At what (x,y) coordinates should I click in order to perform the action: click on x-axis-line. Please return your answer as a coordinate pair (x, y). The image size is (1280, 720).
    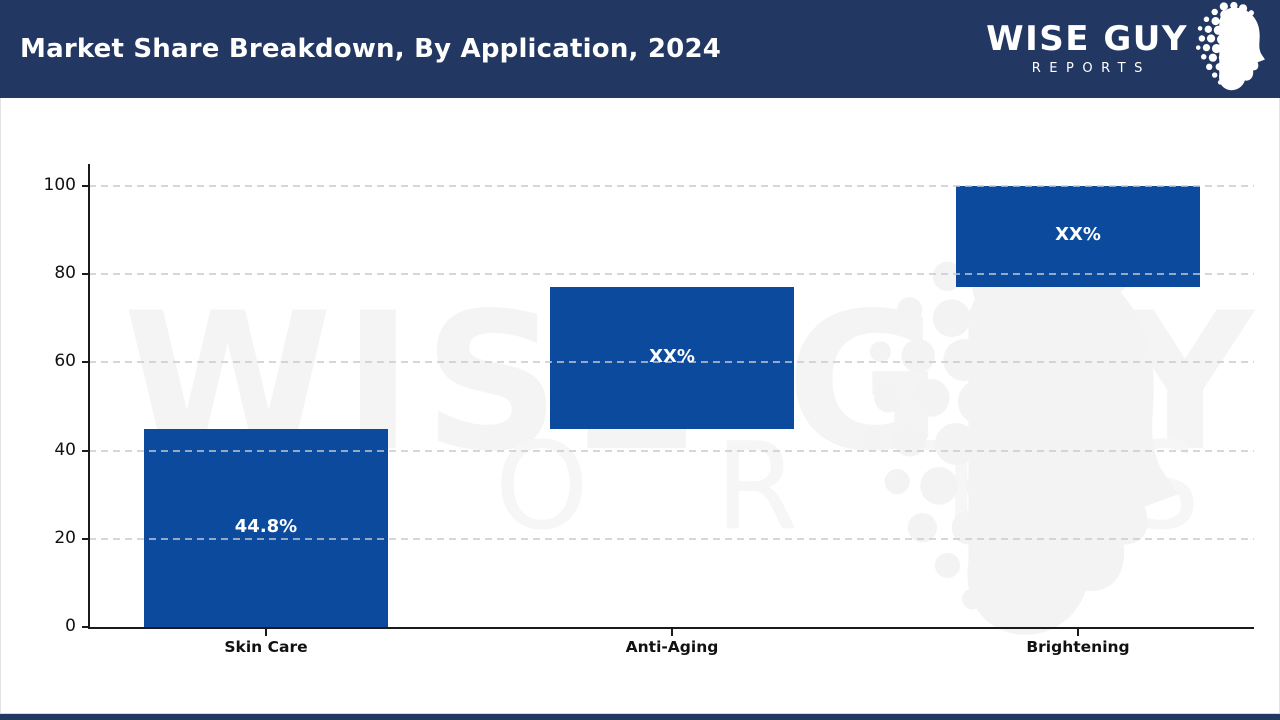
    Looking at the image, I should click on (671, 628).